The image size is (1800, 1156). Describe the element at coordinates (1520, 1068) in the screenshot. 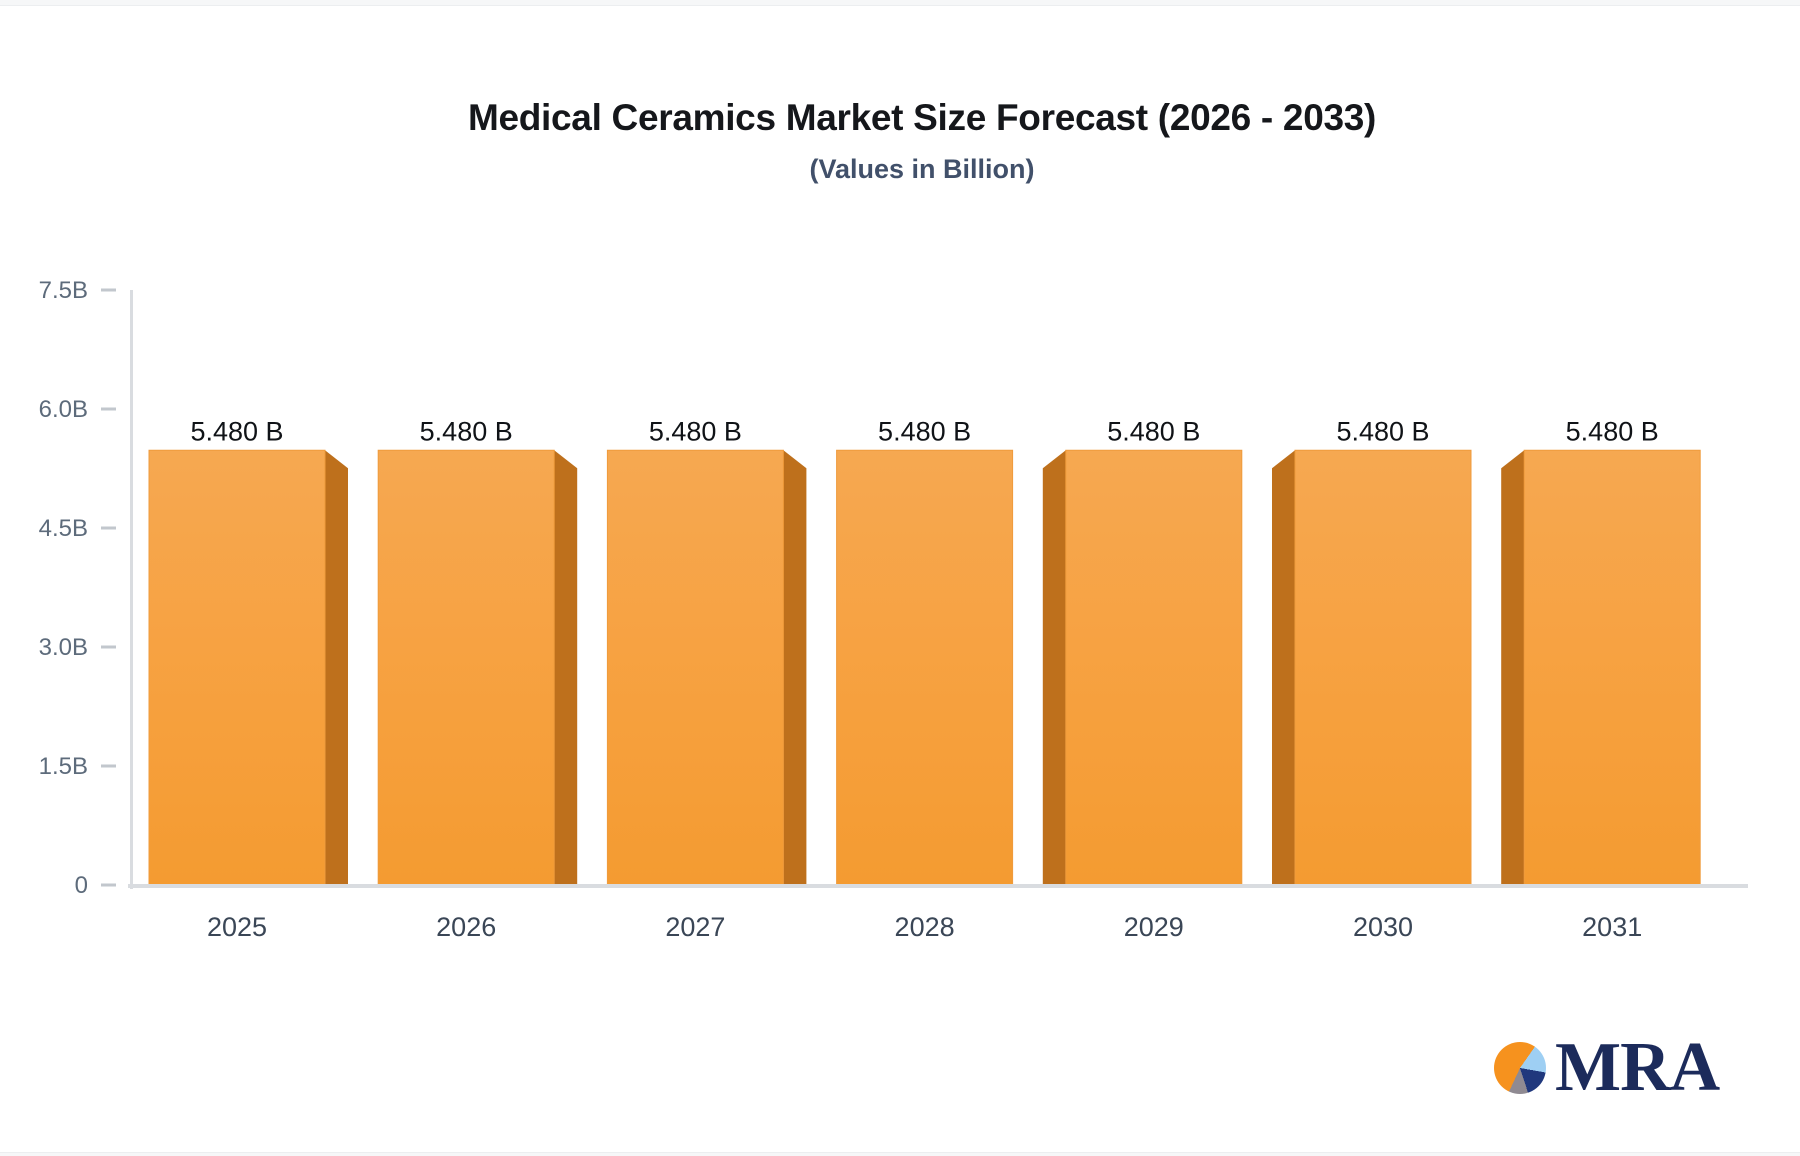

I see `pie-chart-icon` at that location.